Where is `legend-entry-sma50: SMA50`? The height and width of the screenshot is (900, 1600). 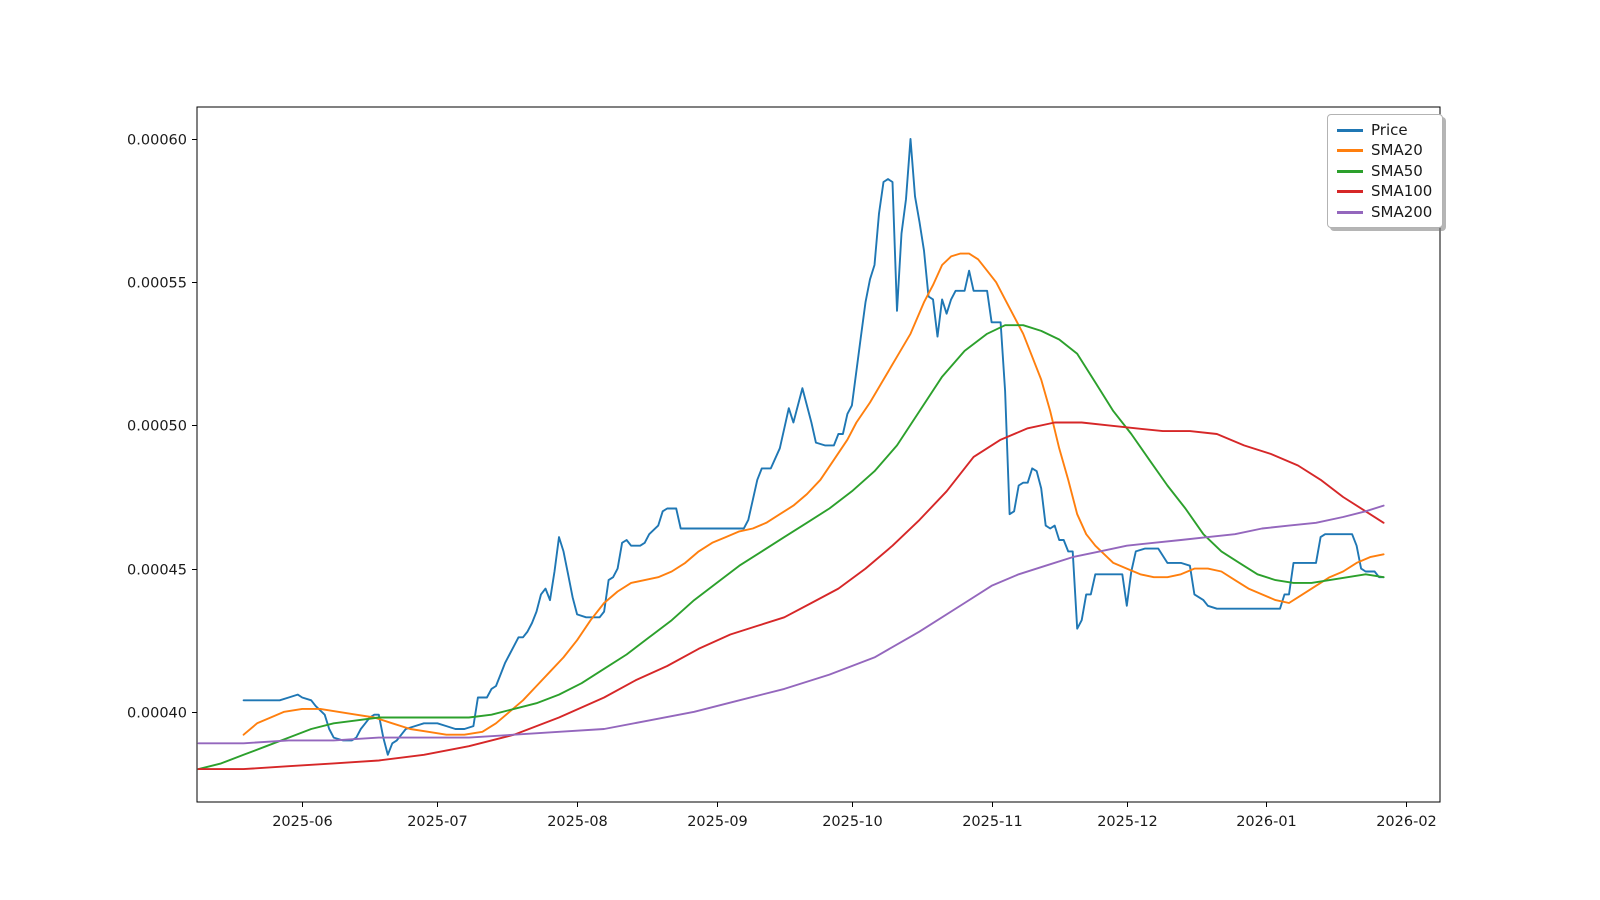 legend-entry-sma50: SMA50 is located at coordinates (1384, 171).